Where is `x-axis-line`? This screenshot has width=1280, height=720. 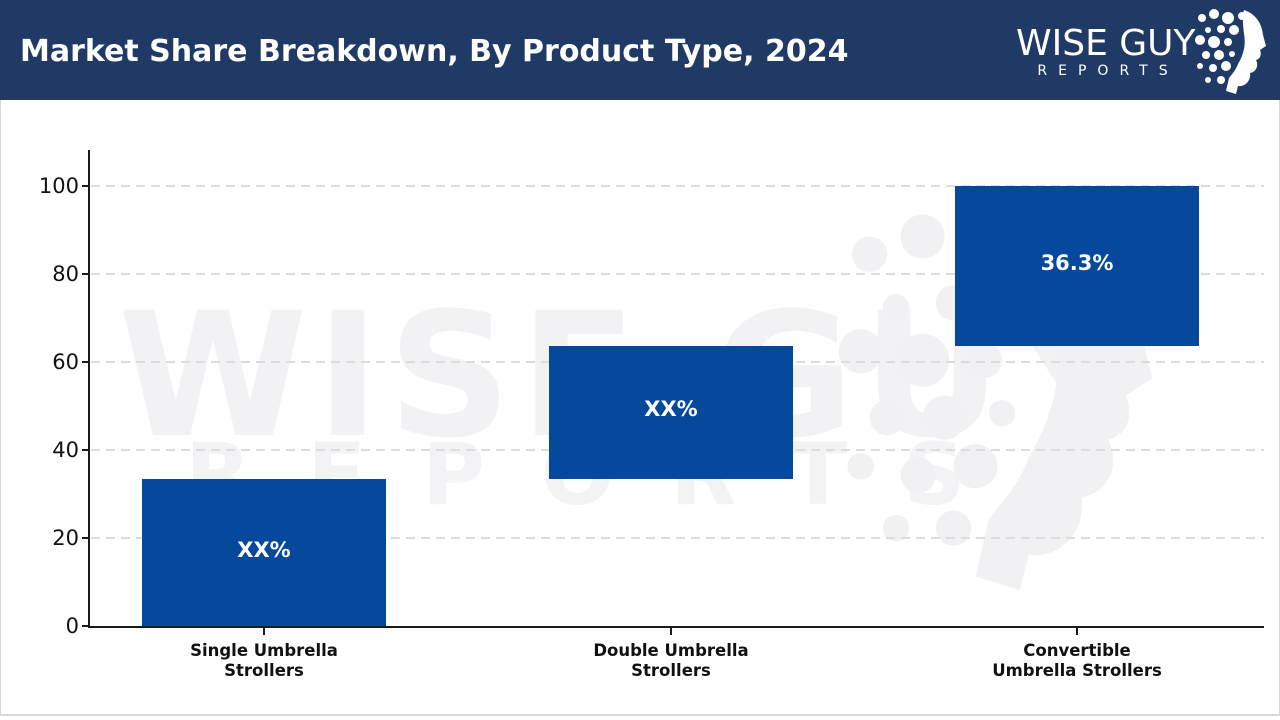 x-axis-line is located at coordinates (676, 627).